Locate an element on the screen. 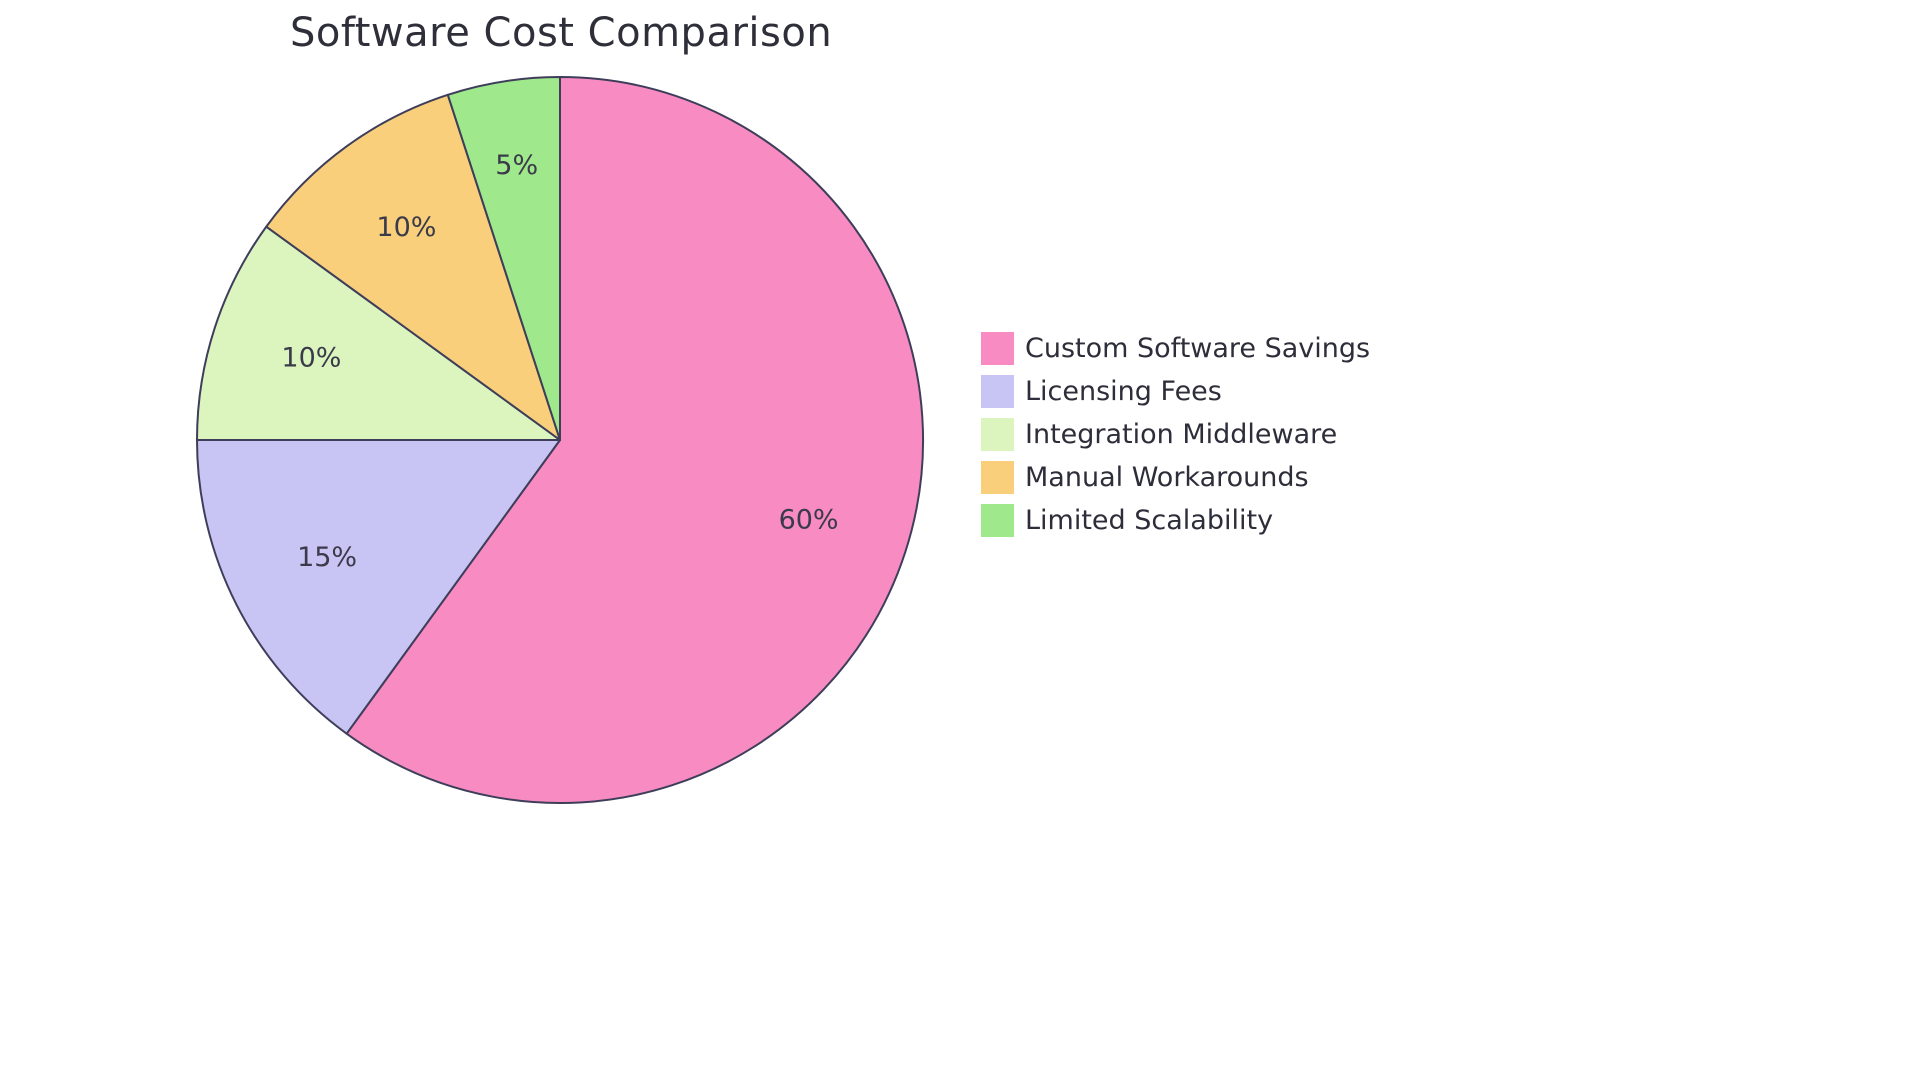 Image resolution: width=1920 pixels, height=1083 pixels. legend-label: Manual Workarounds is located at coordinates (1167, 477).